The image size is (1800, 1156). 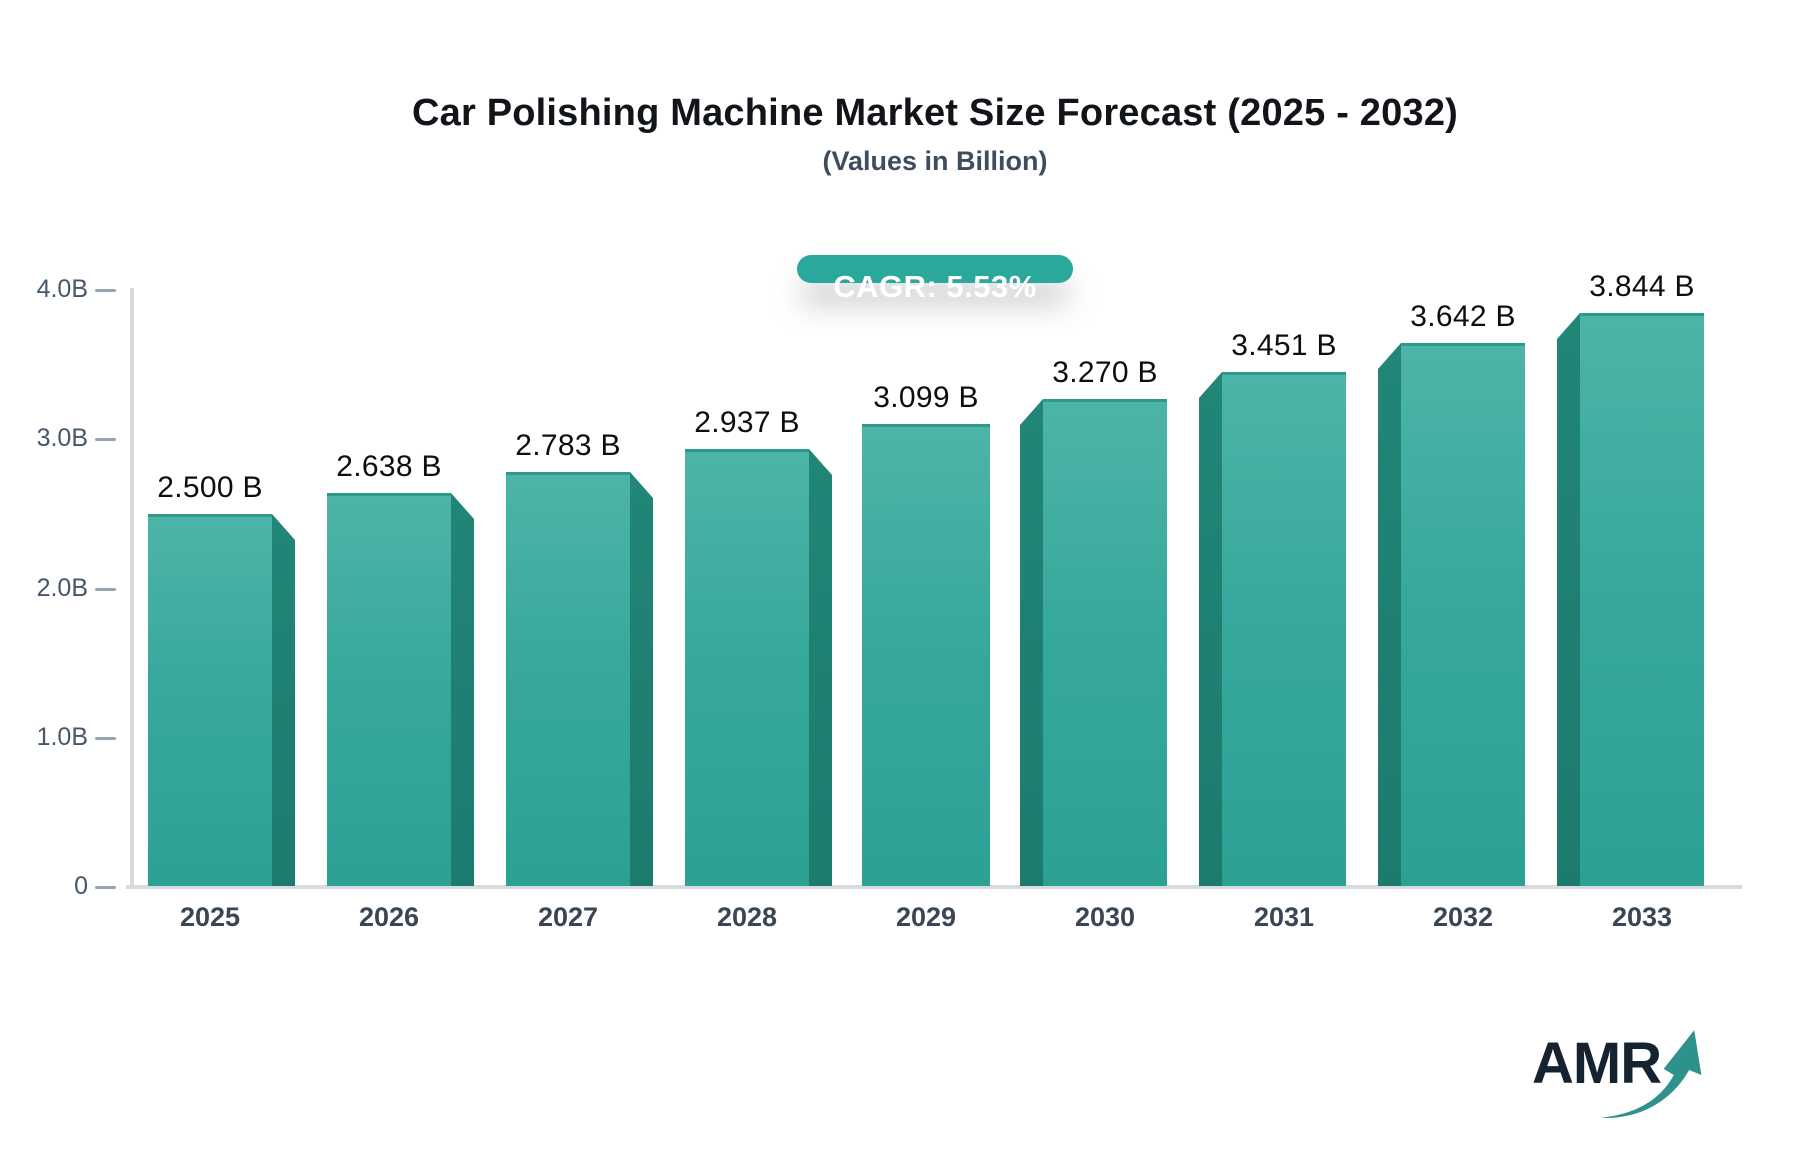 I want to click on bar-side-2032, so click(x=1389, y=614).